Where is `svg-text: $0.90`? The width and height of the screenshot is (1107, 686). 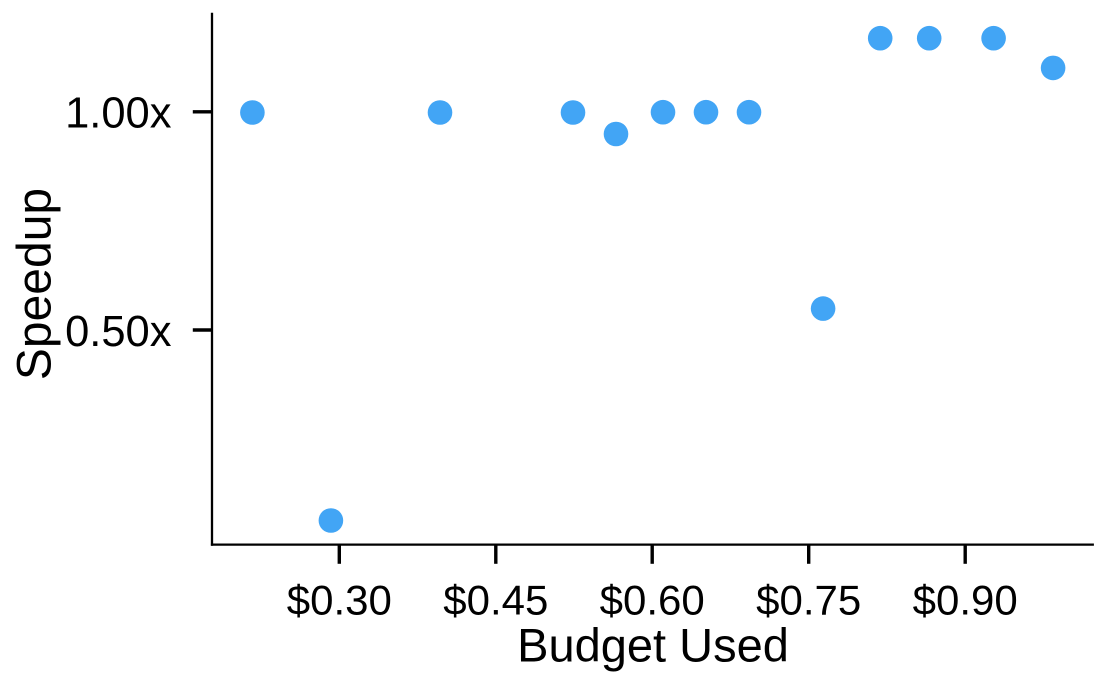 svg-text: $0.90 is located at coordinates (965, 599).